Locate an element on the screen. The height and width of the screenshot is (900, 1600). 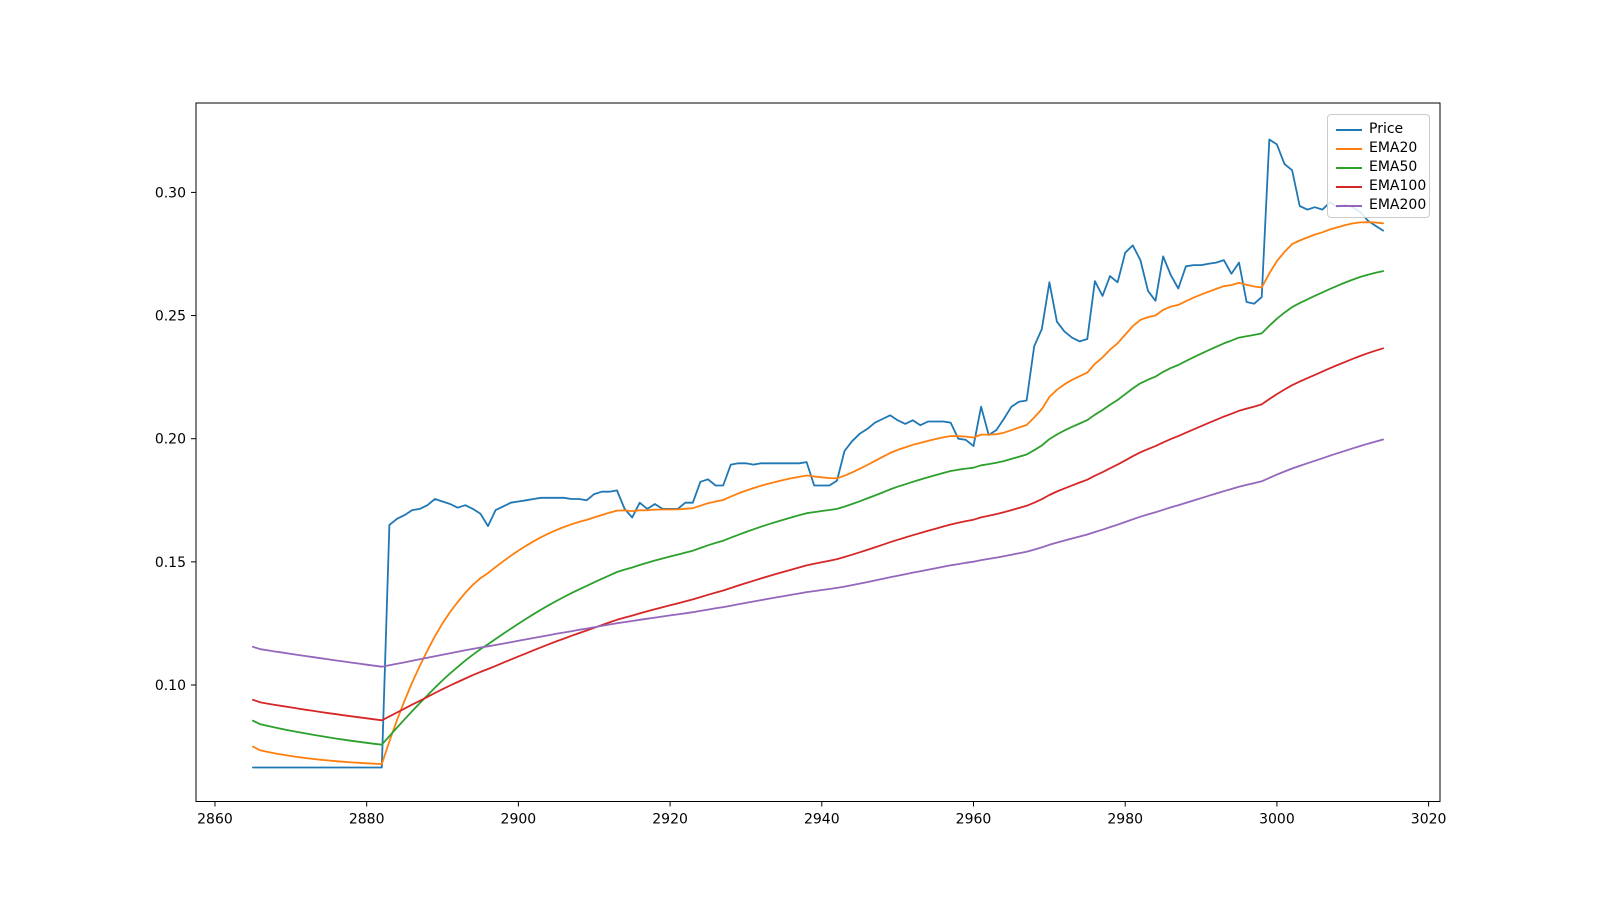
legend-row-ema200: EMA200 is located at coordinates (1381, 205).